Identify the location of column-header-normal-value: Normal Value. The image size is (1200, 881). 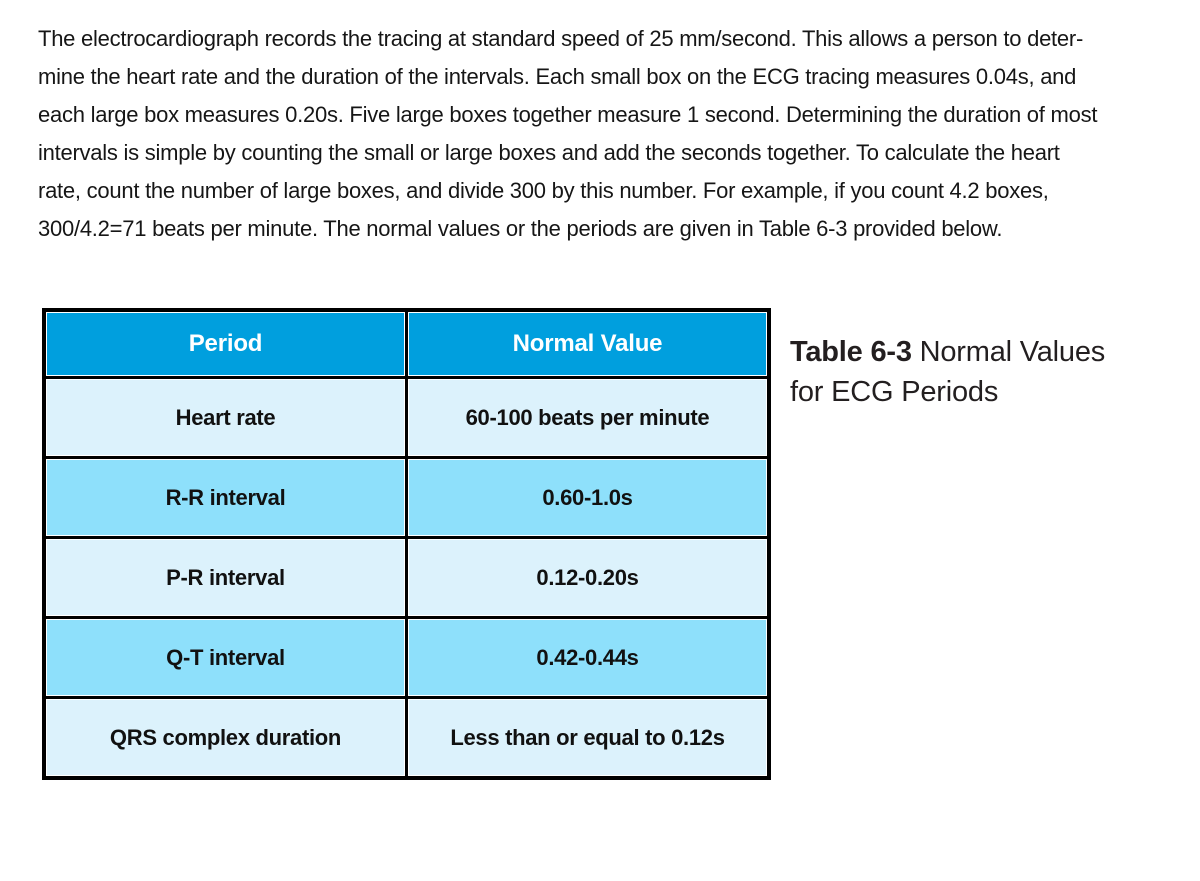
(587, 344).